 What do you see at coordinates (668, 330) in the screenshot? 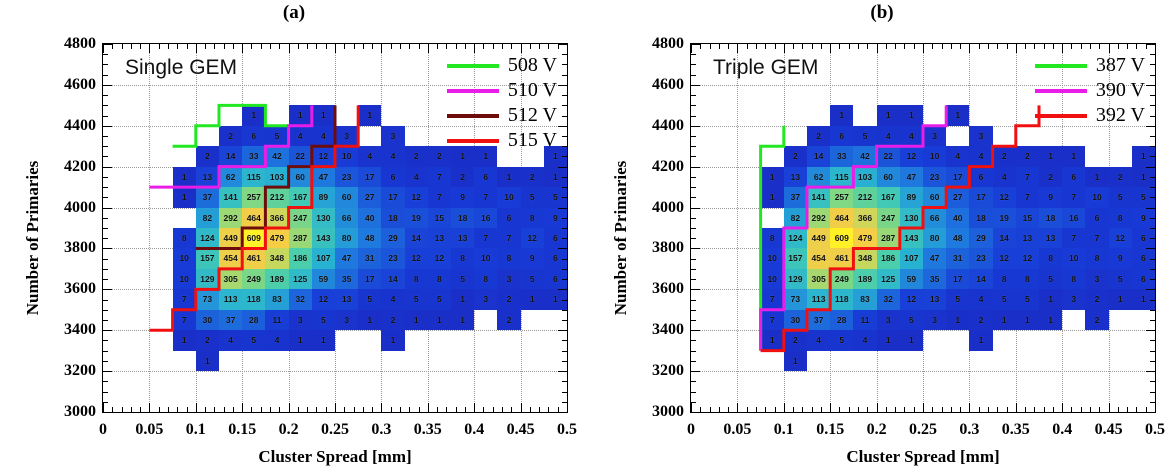
I see `y-axis-tick-label: 3400` at bounding box center [668, 330].